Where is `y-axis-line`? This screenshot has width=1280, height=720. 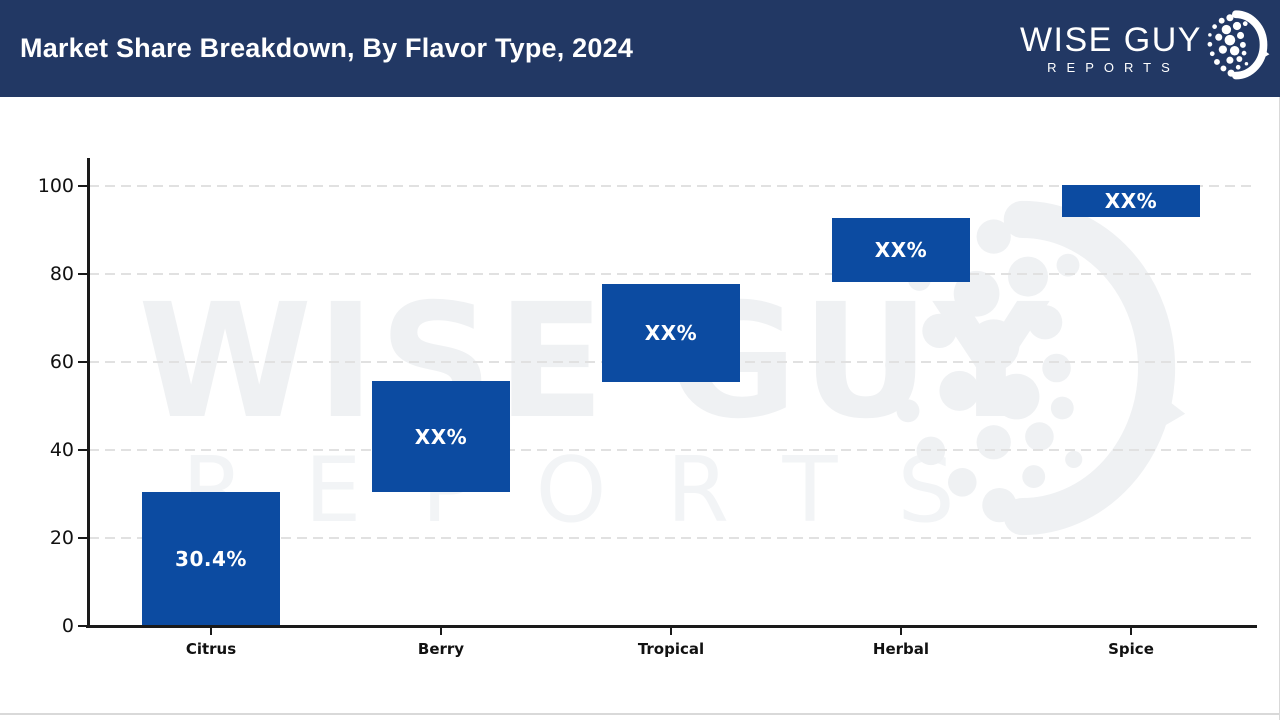 y-axis-line is located at coordinates (88, 392).